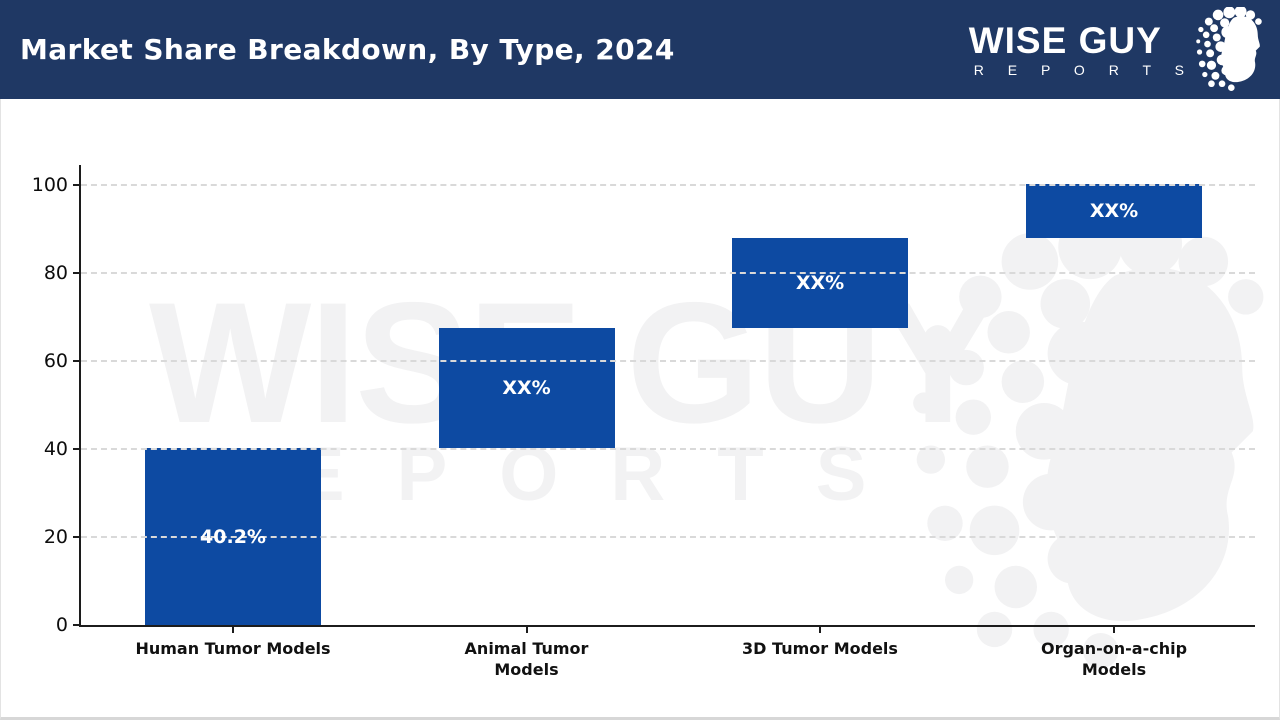 The height and width of the screenshot is (720, 1280). Describe the element at coordinates (233, 648) in the screenshot. I see `x-category-label: Human Tumor Models` at that location.